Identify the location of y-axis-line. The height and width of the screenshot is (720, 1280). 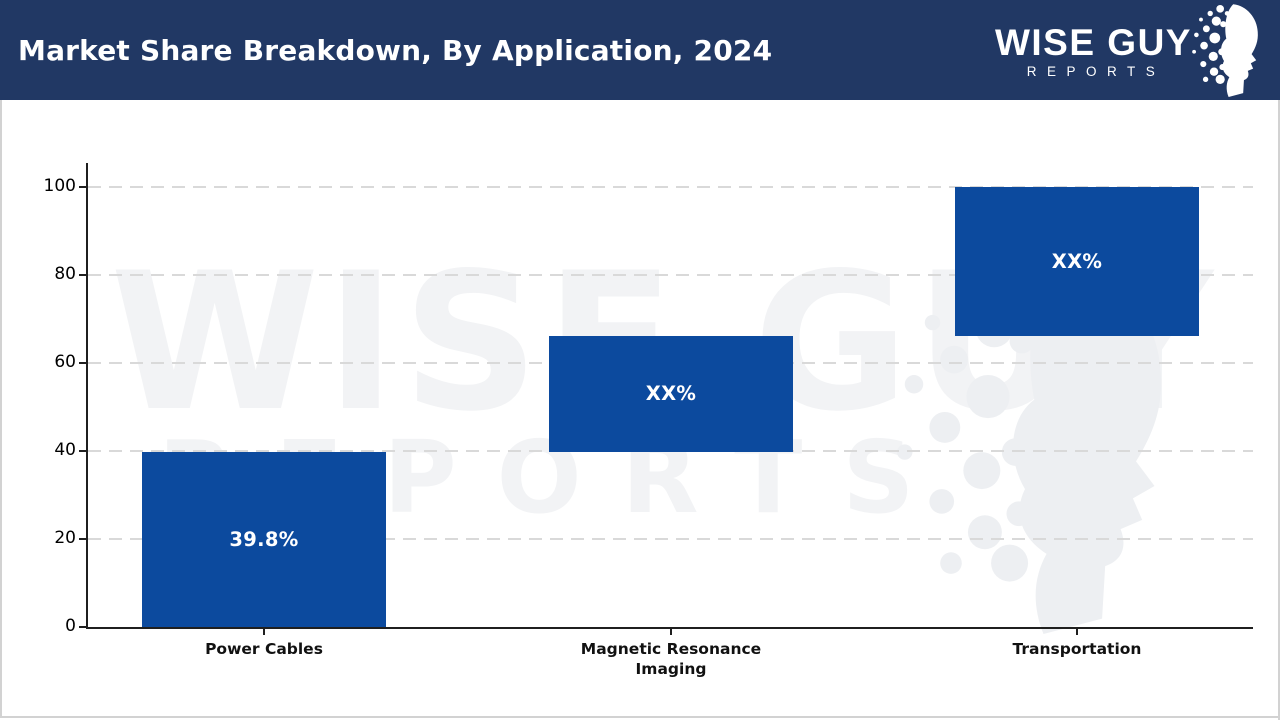
(87, 396).